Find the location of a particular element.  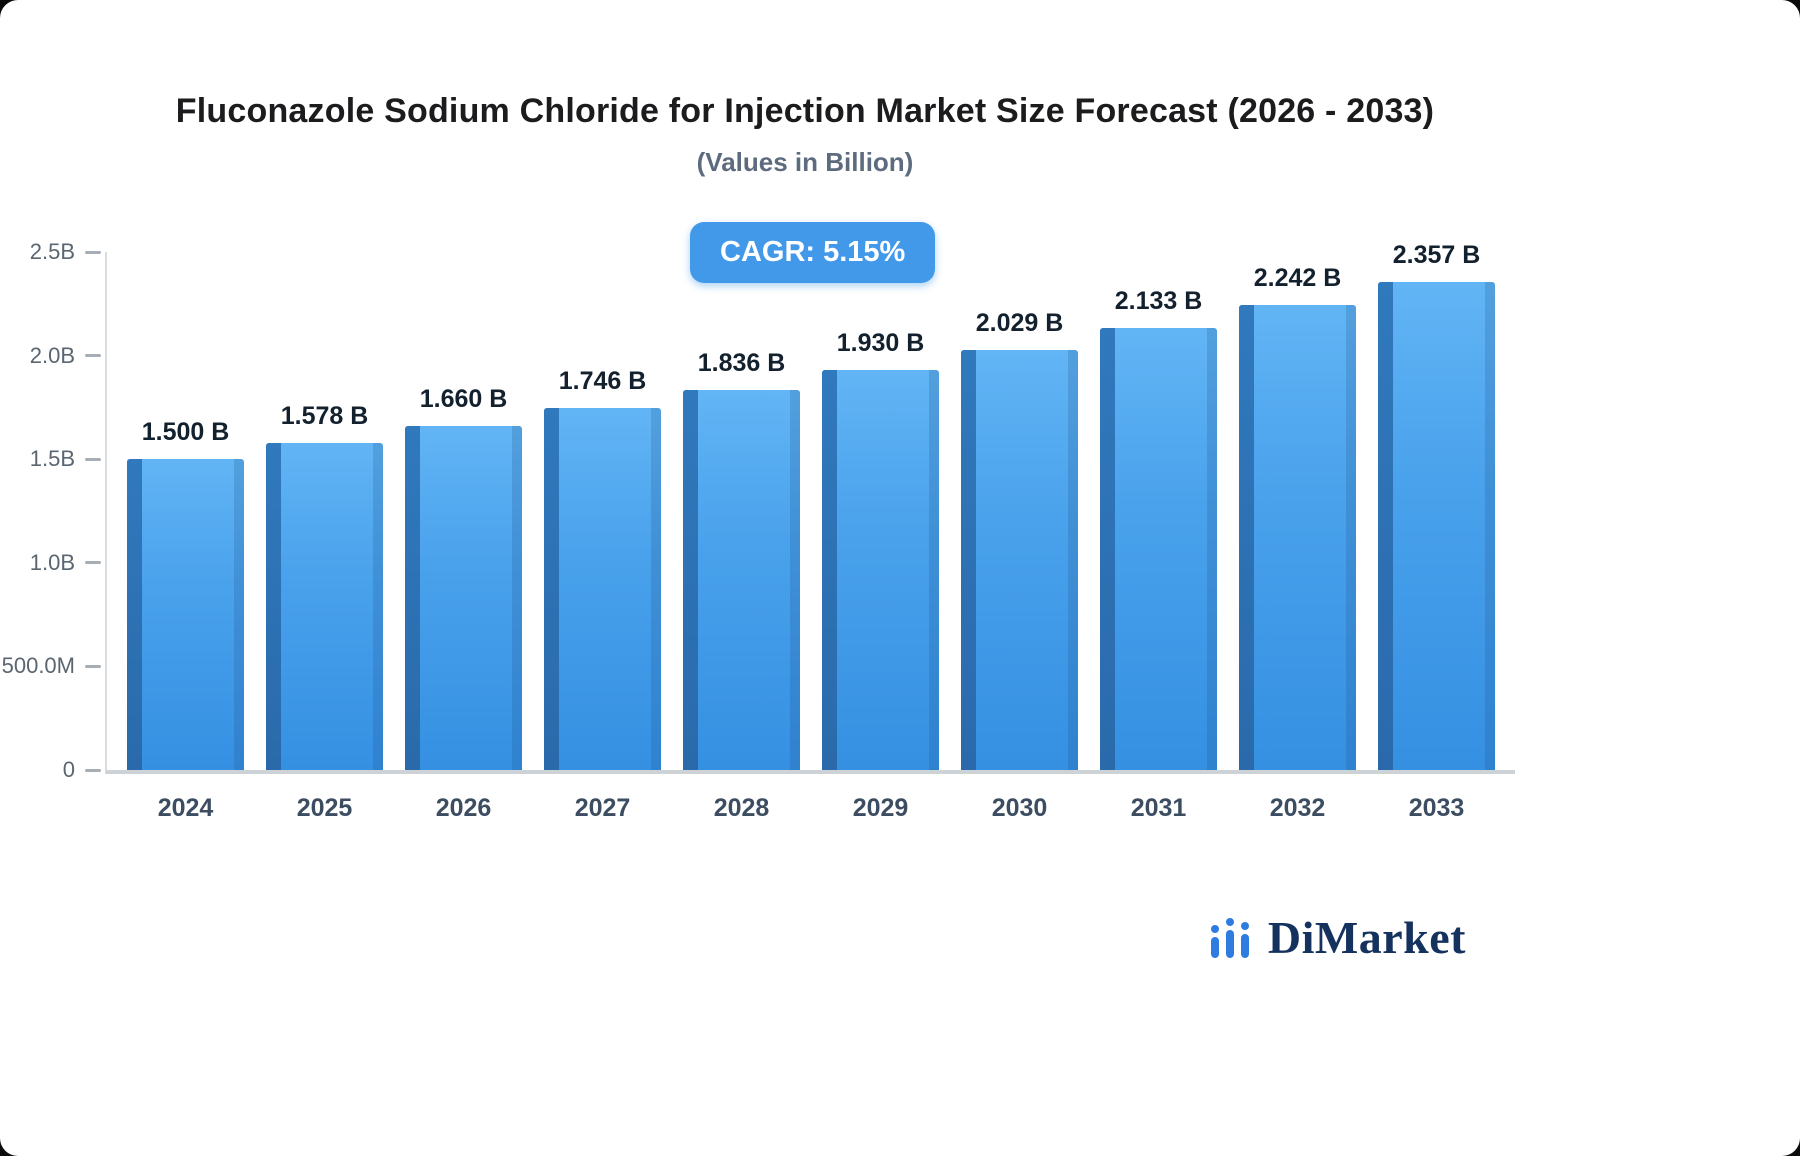

bar-group: 1.836 B 2028 is located at coordinates (741, 585).